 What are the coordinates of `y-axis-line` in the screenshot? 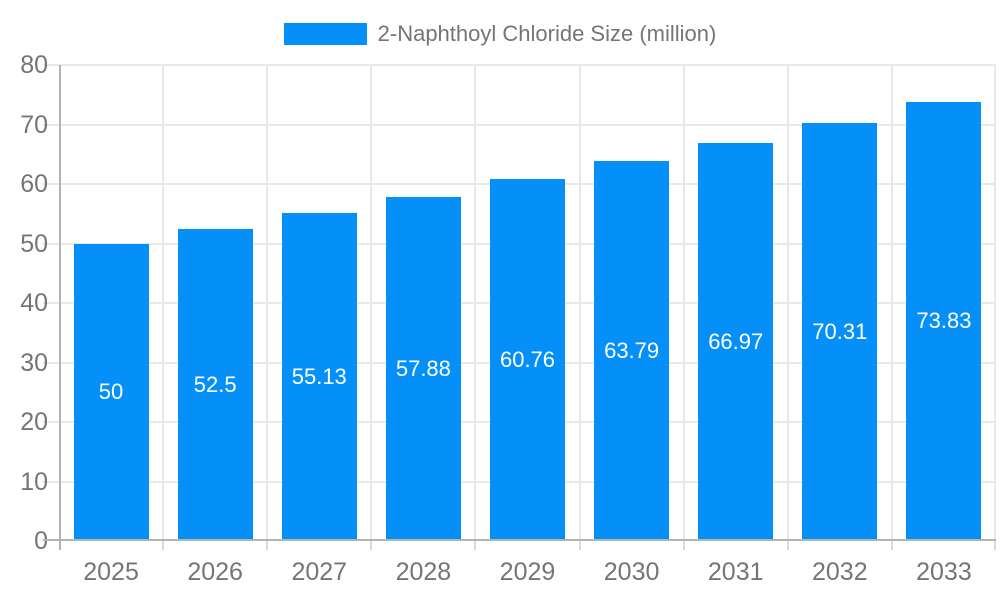 It's located at (60, 307).